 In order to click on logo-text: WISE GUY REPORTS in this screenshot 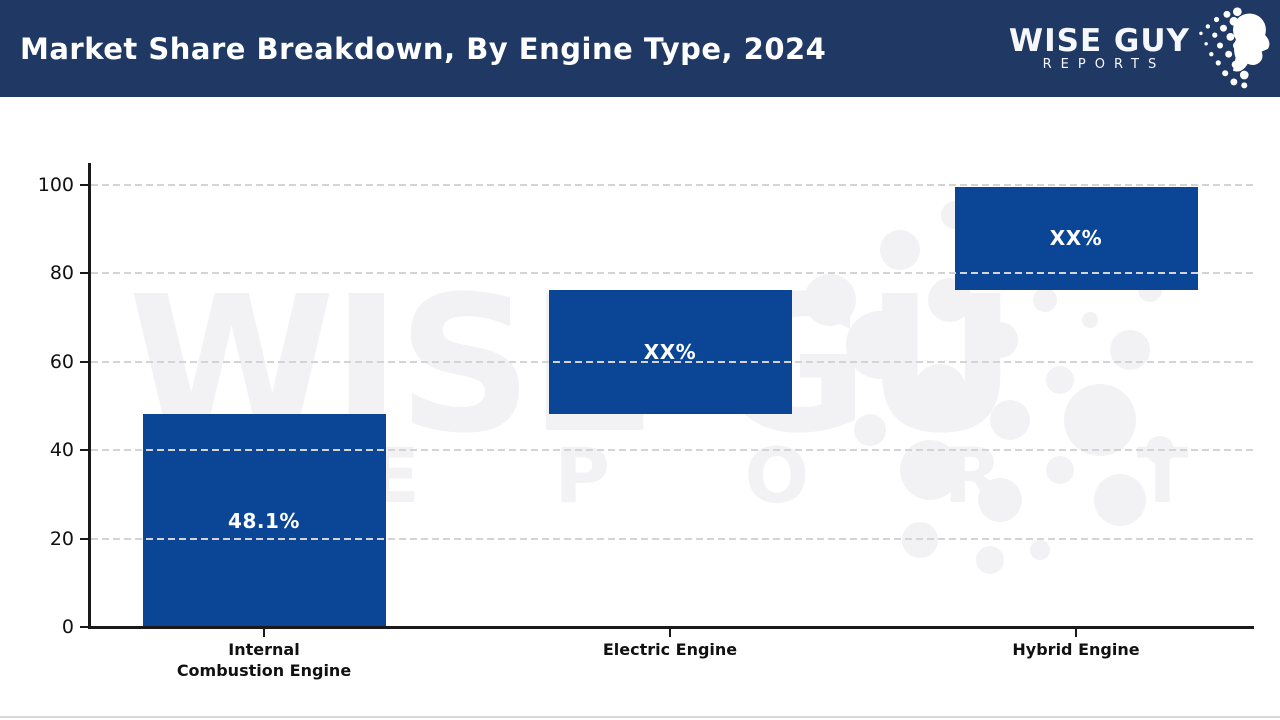, I will do `click(1099, 49)`.